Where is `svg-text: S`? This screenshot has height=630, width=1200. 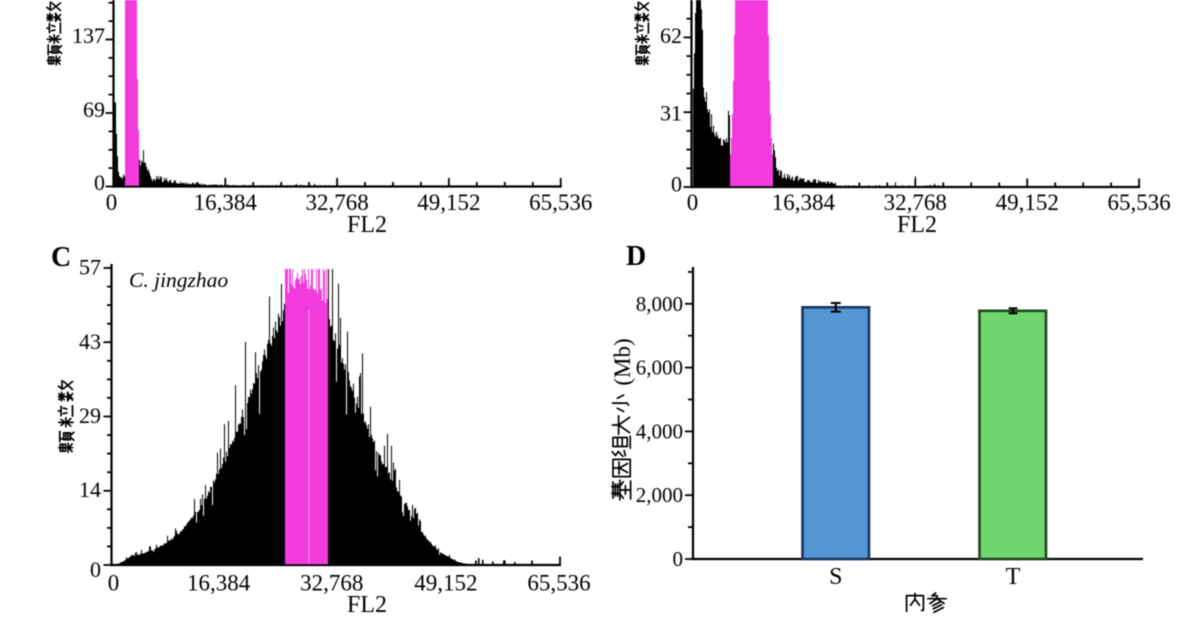
svg-text: S is located at coordinates (835, 577).